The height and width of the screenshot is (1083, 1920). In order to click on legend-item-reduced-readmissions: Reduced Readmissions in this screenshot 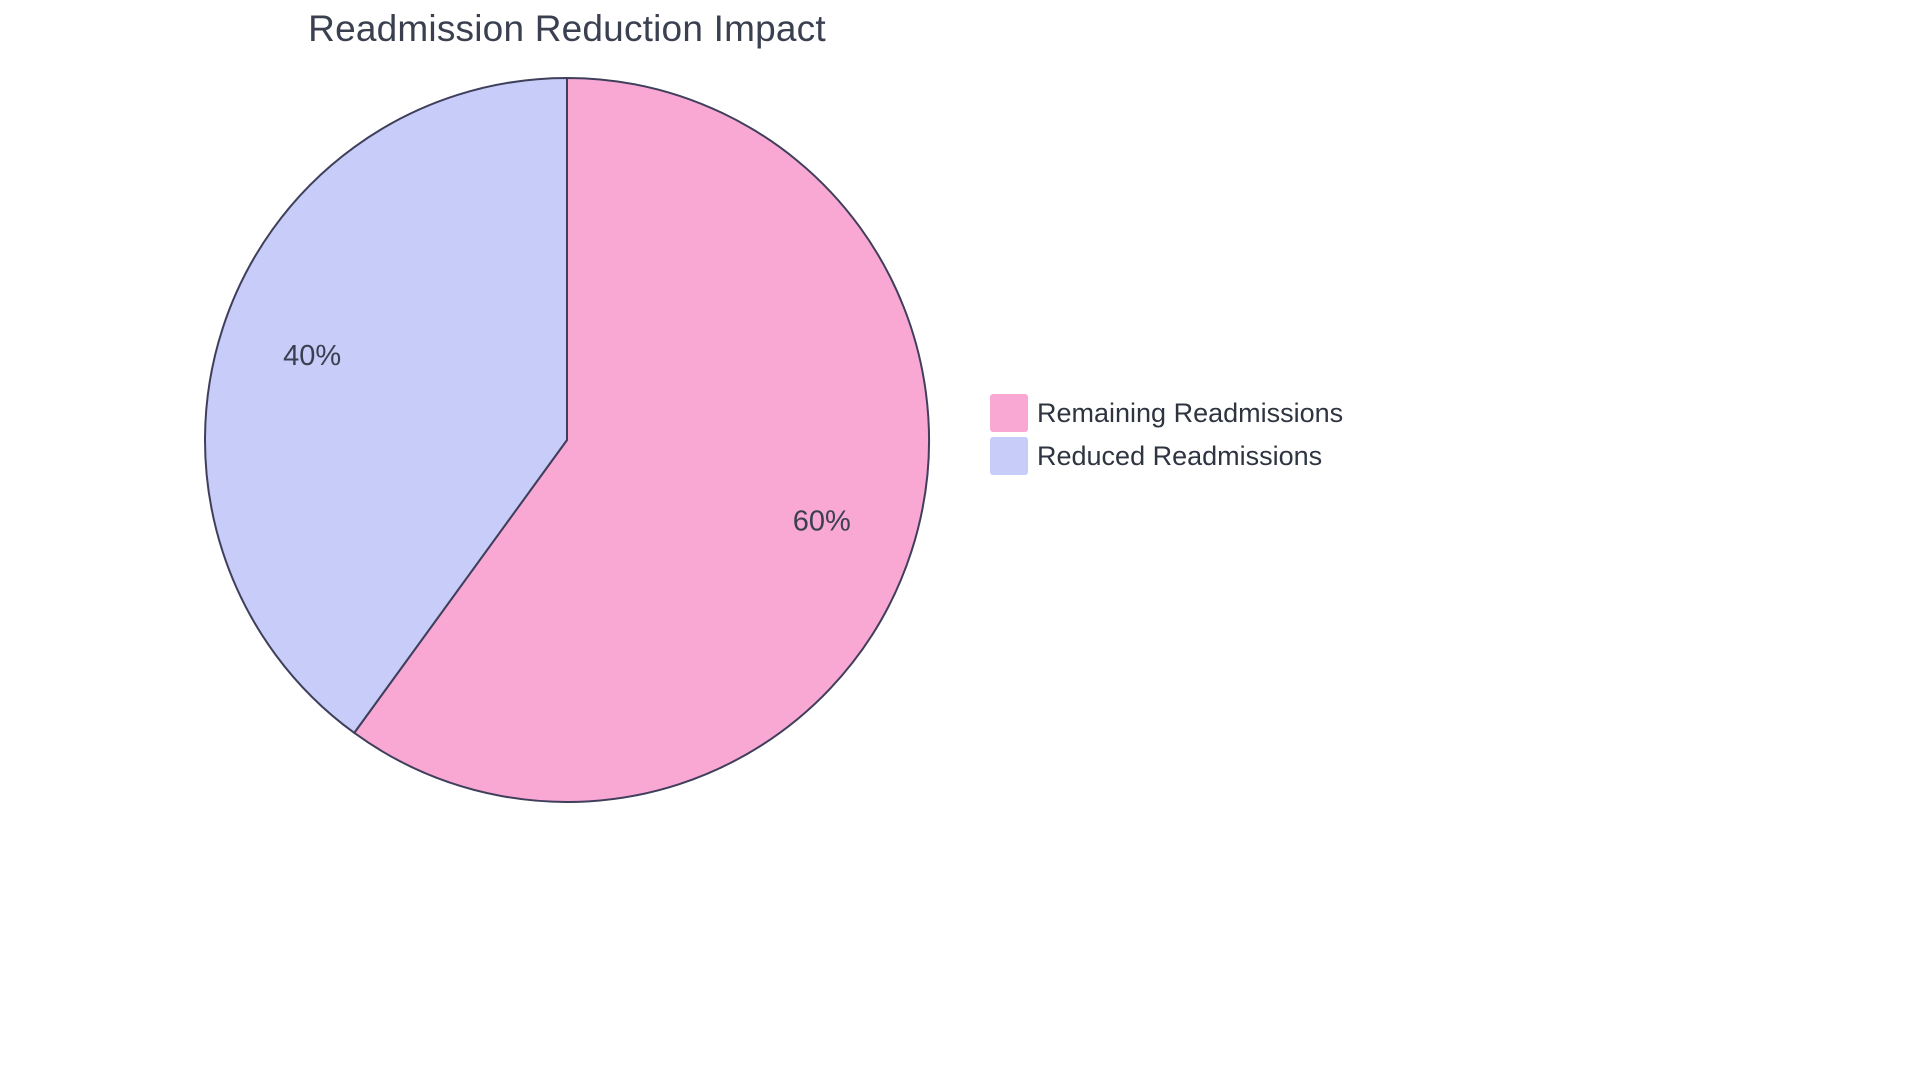, I will do `click(1166, 456)`.